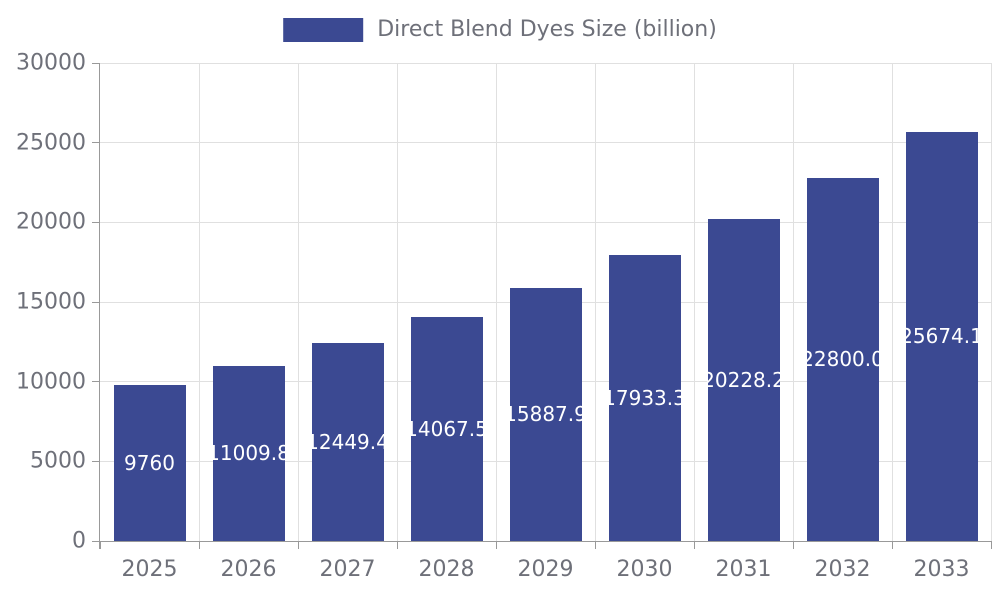 The image size is (1000, 600). What do you see at coordinates (51, 302) in the screenshot?
I see `y-axis-label: 15000` at bounding box center [51, 302].